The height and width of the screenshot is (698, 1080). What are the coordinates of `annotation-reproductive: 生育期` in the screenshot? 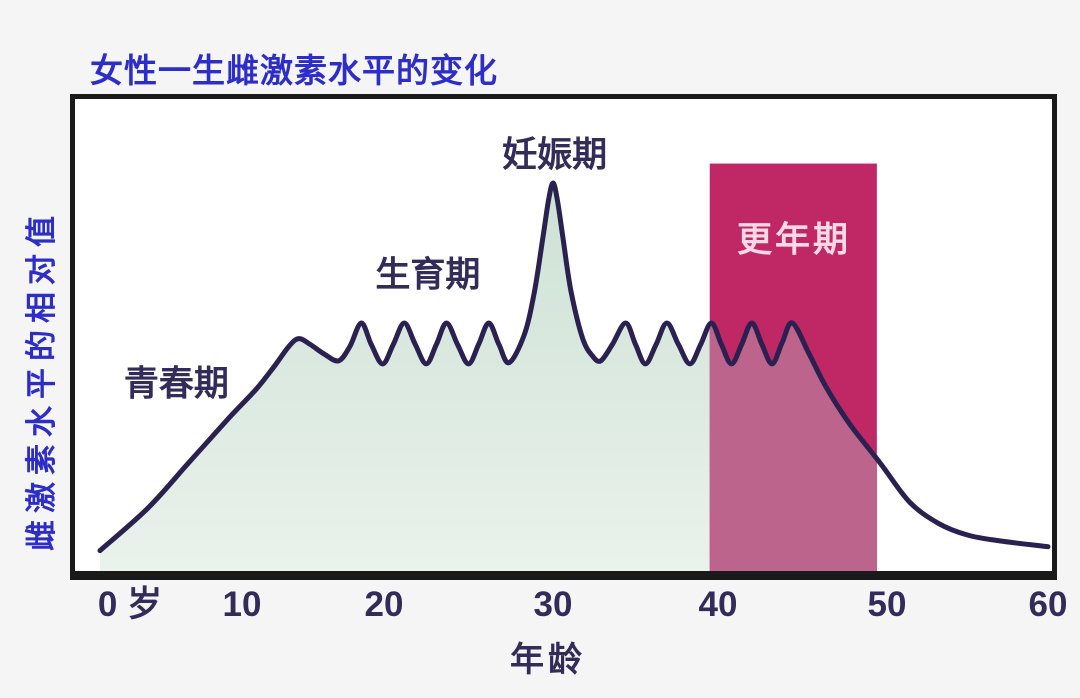 It's located at (428, 275).